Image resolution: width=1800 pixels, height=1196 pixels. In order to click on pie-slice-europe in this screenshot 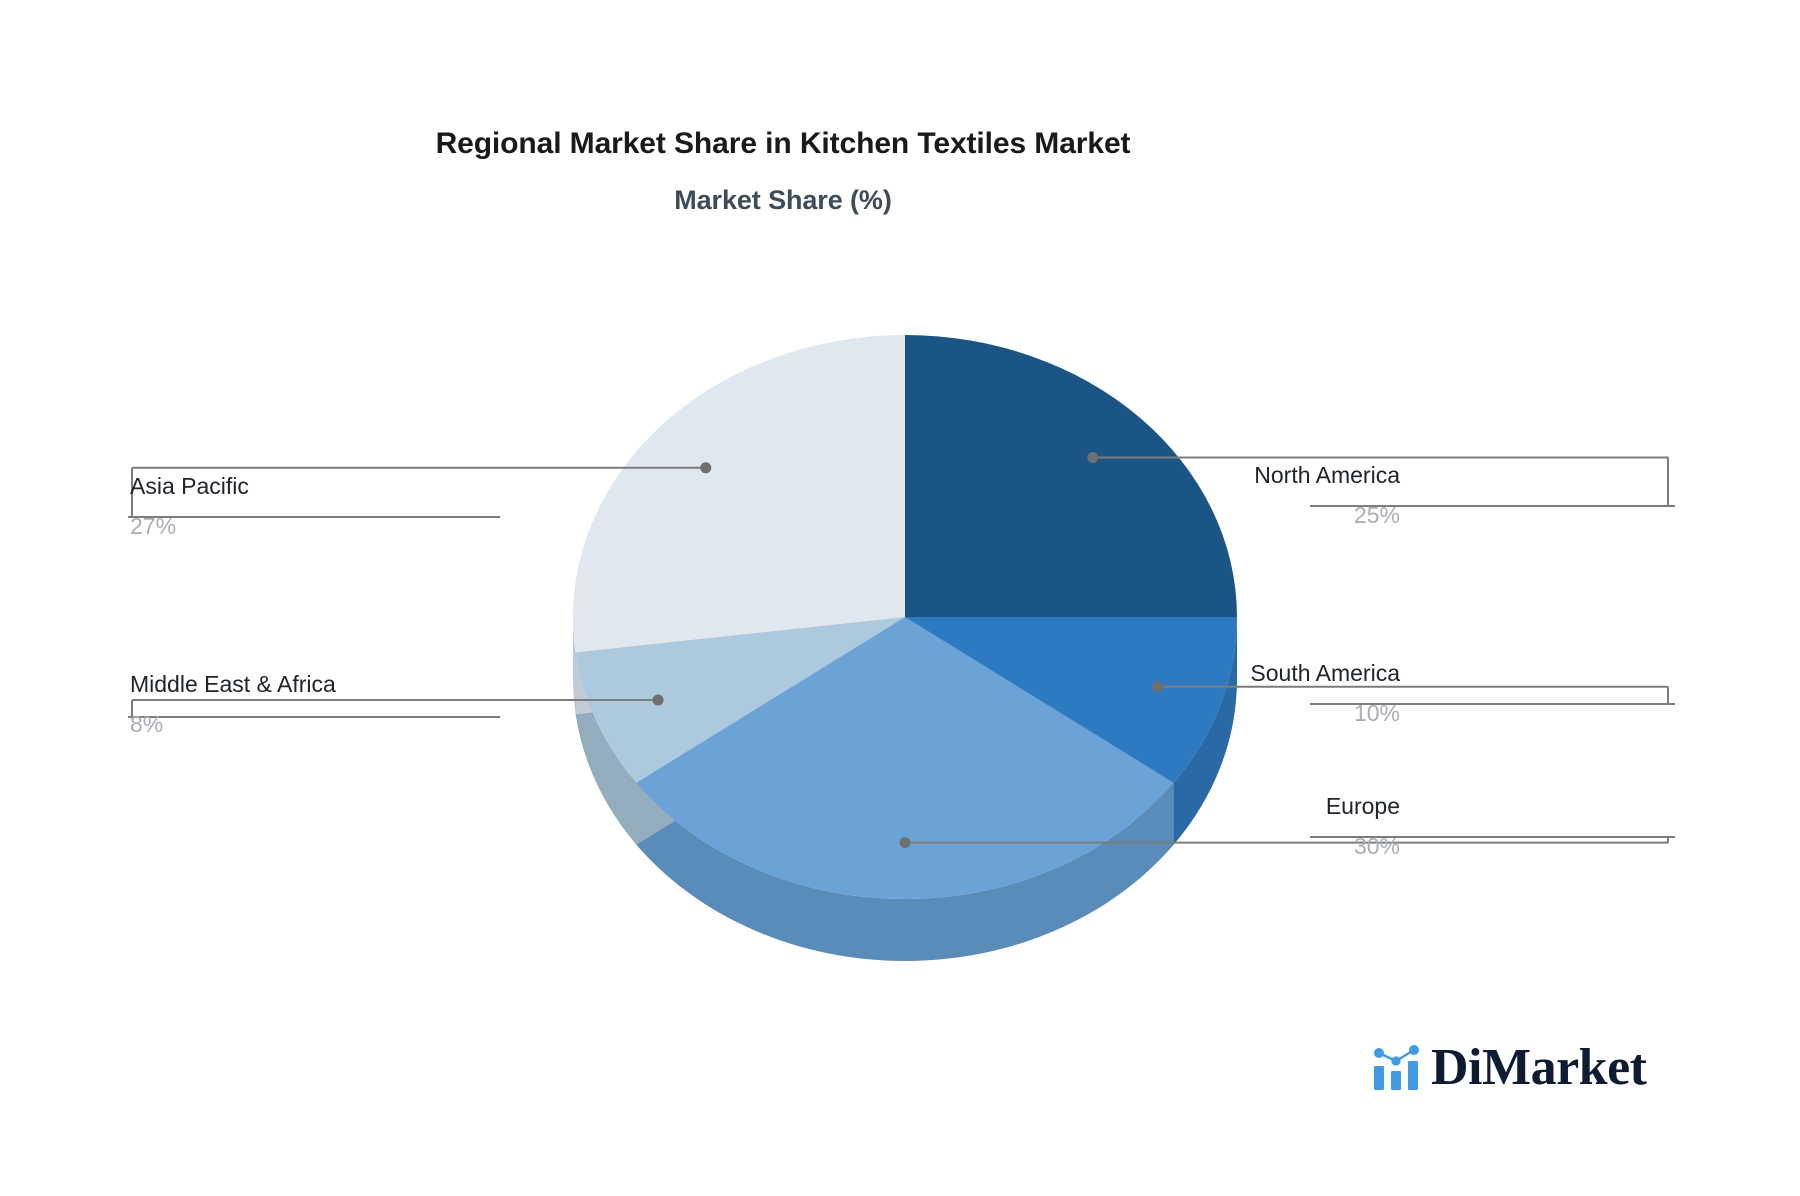, I will do `click(905, 758)`.